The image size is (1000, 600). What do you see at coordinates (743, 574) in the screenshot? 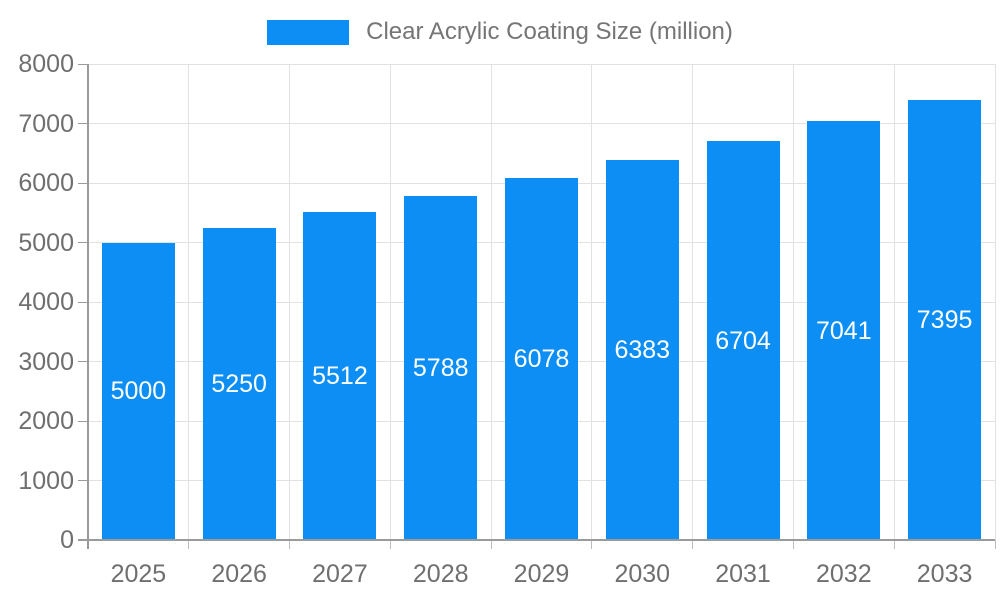
I see `x-tick-label: 2031` at bounding box center [743, 574].